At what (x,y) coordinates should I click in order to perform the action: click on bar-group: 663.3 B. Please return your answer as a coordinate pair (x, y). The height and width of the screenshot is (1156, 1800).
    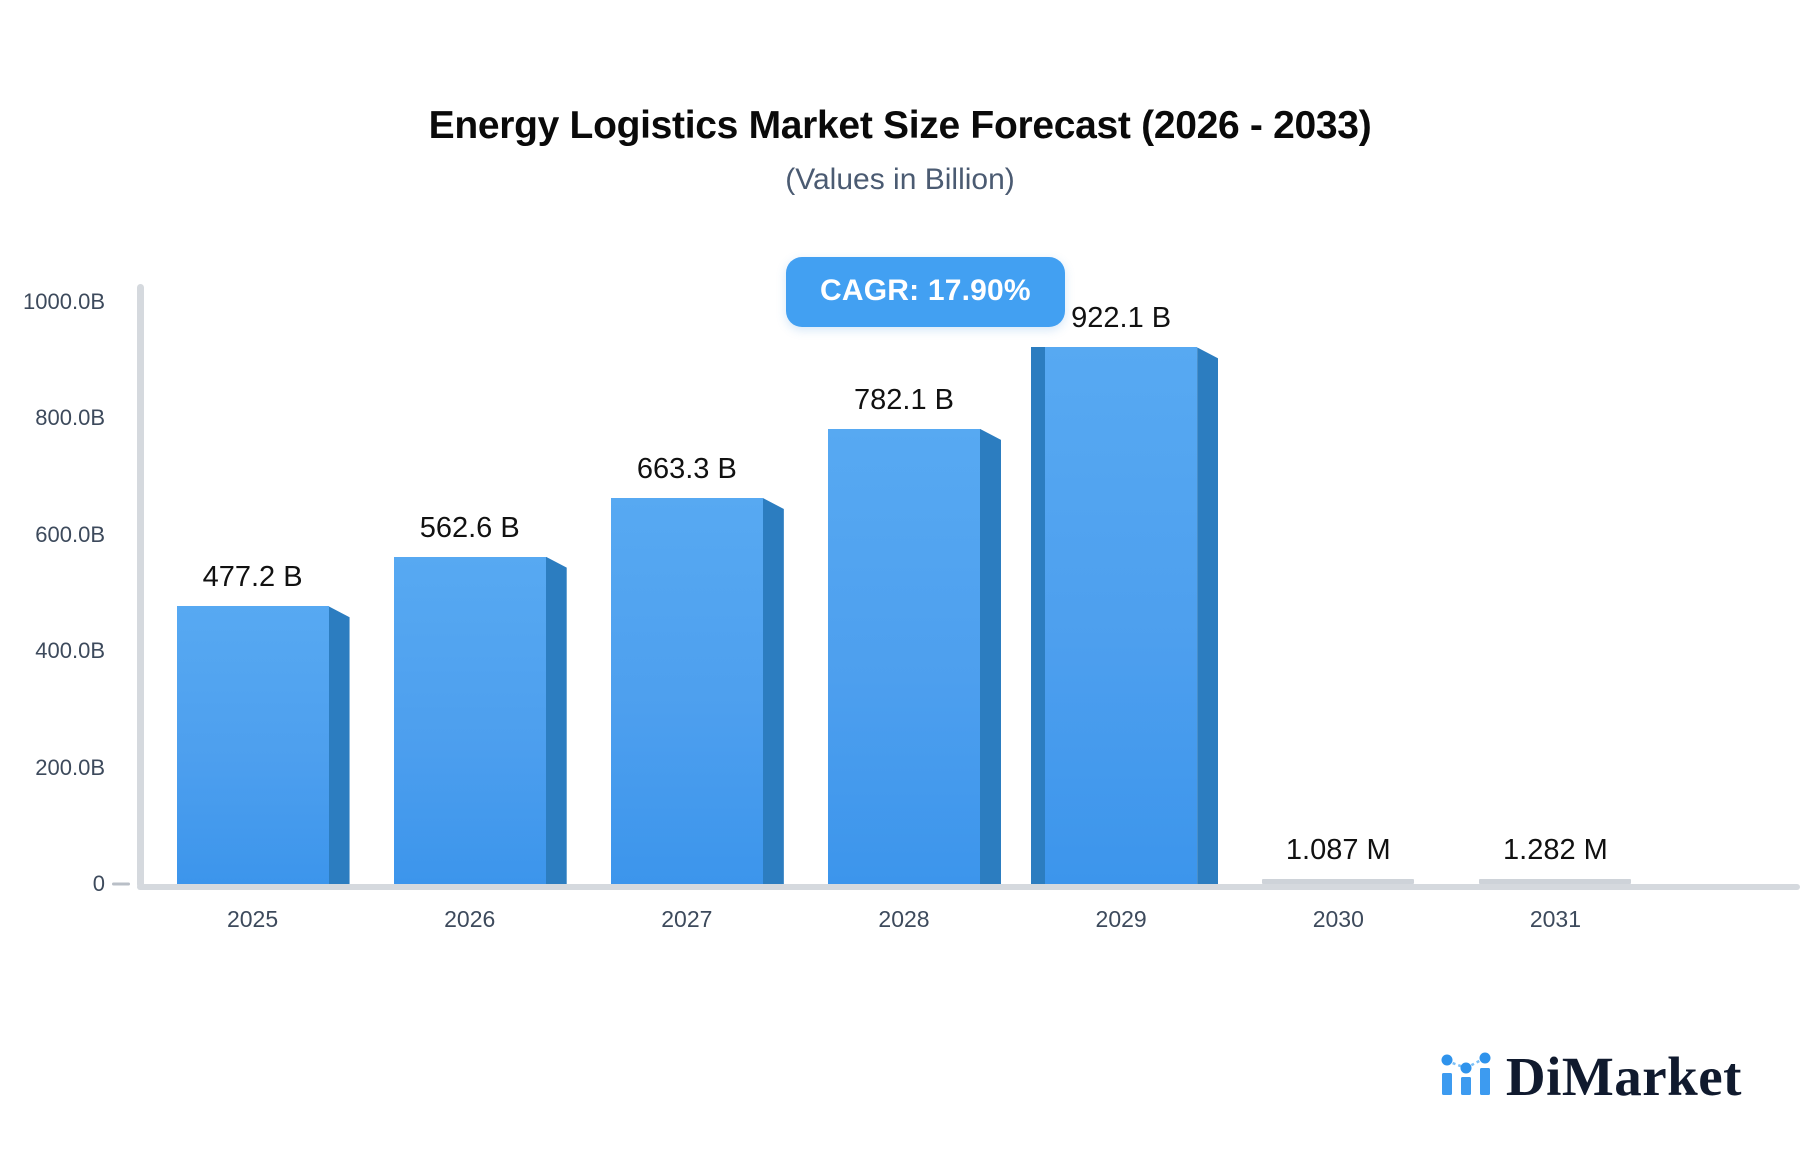
    Looking at the image, I should click on (697, 577).